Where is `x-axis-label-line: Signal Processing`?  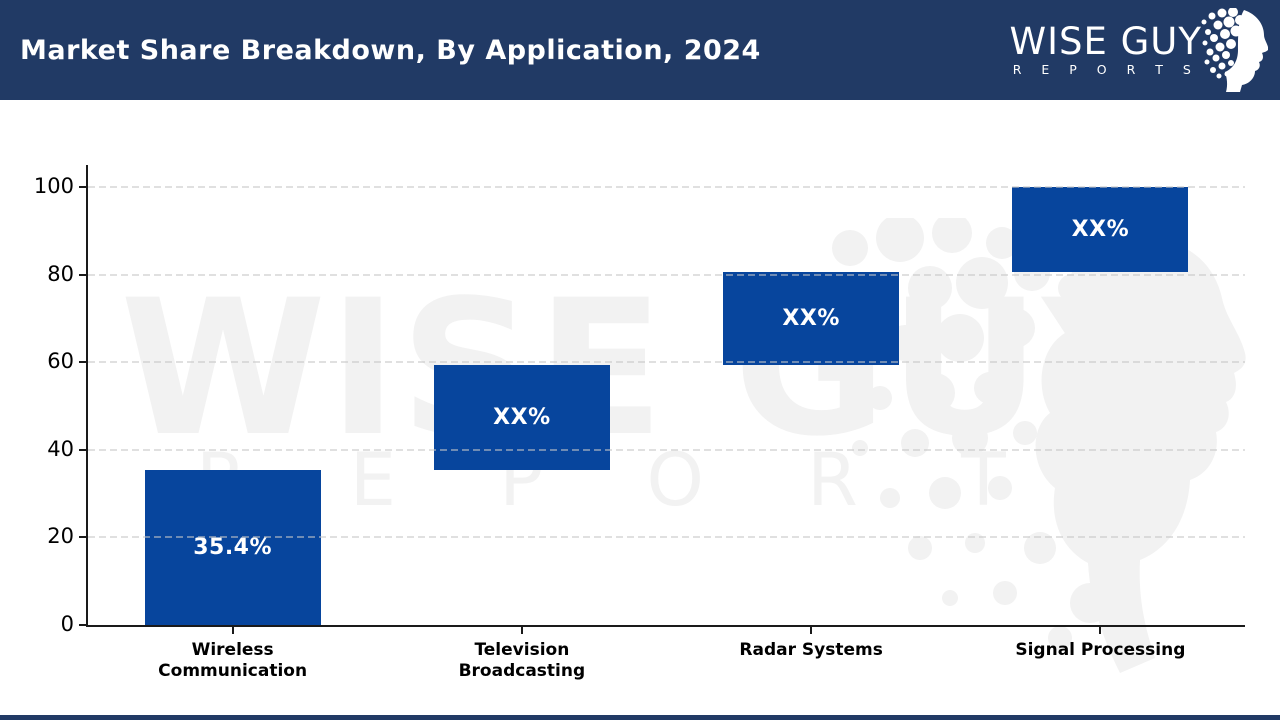 x-axis-label-line: Signal Processing is located at coordinates (1100, 650).